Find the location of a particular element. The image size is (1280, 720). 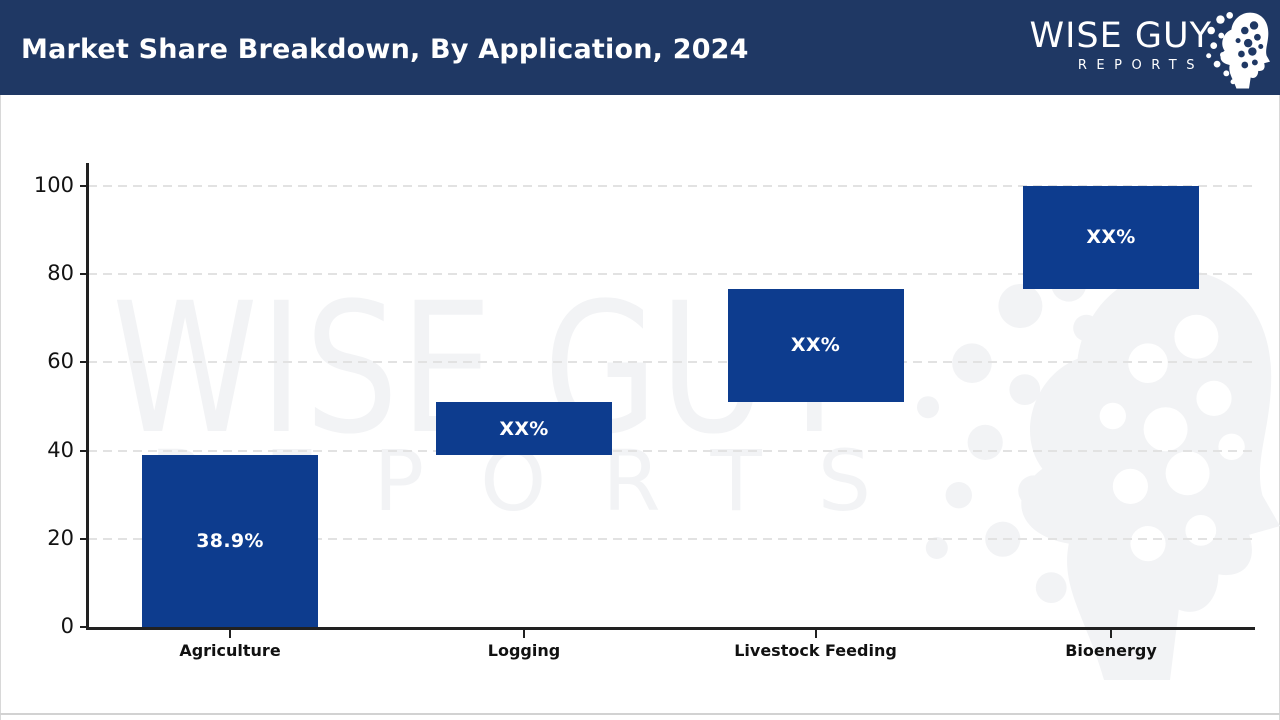

y-tick-label-80: 80 is located at coordinates (60, 273).